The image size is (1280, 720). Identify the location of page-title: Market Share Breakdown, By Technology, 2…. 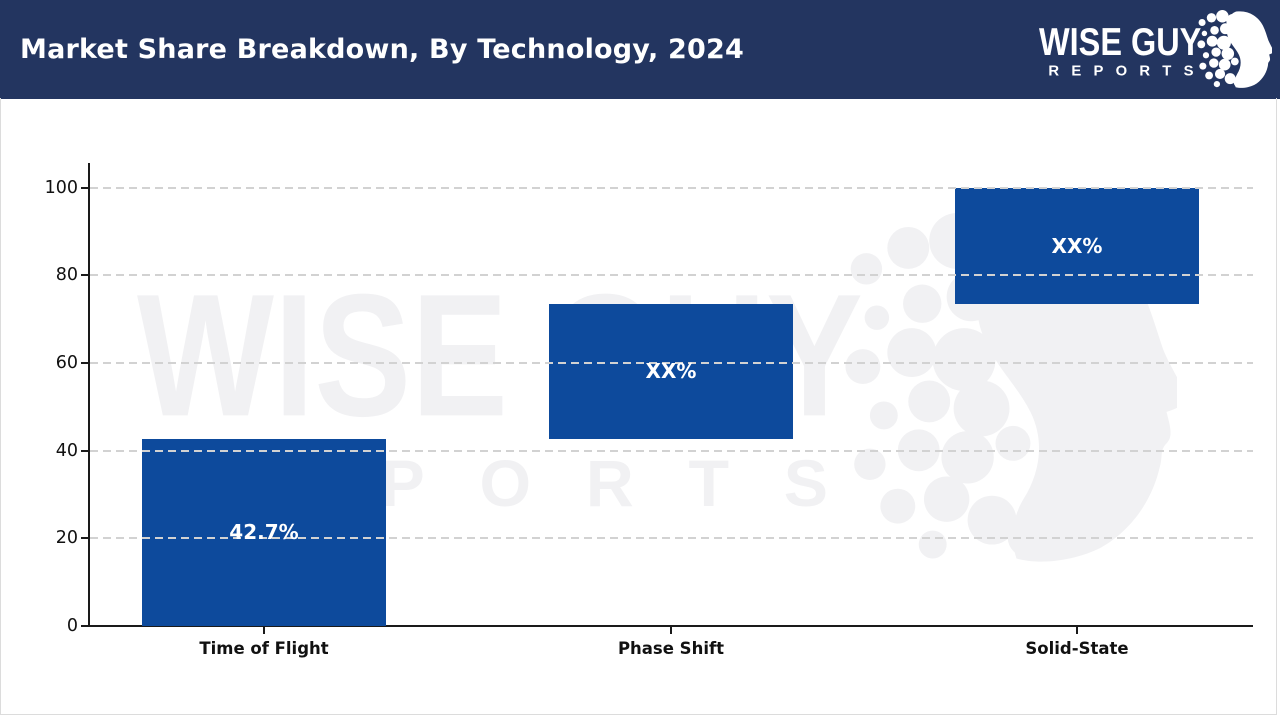
(382, 49).